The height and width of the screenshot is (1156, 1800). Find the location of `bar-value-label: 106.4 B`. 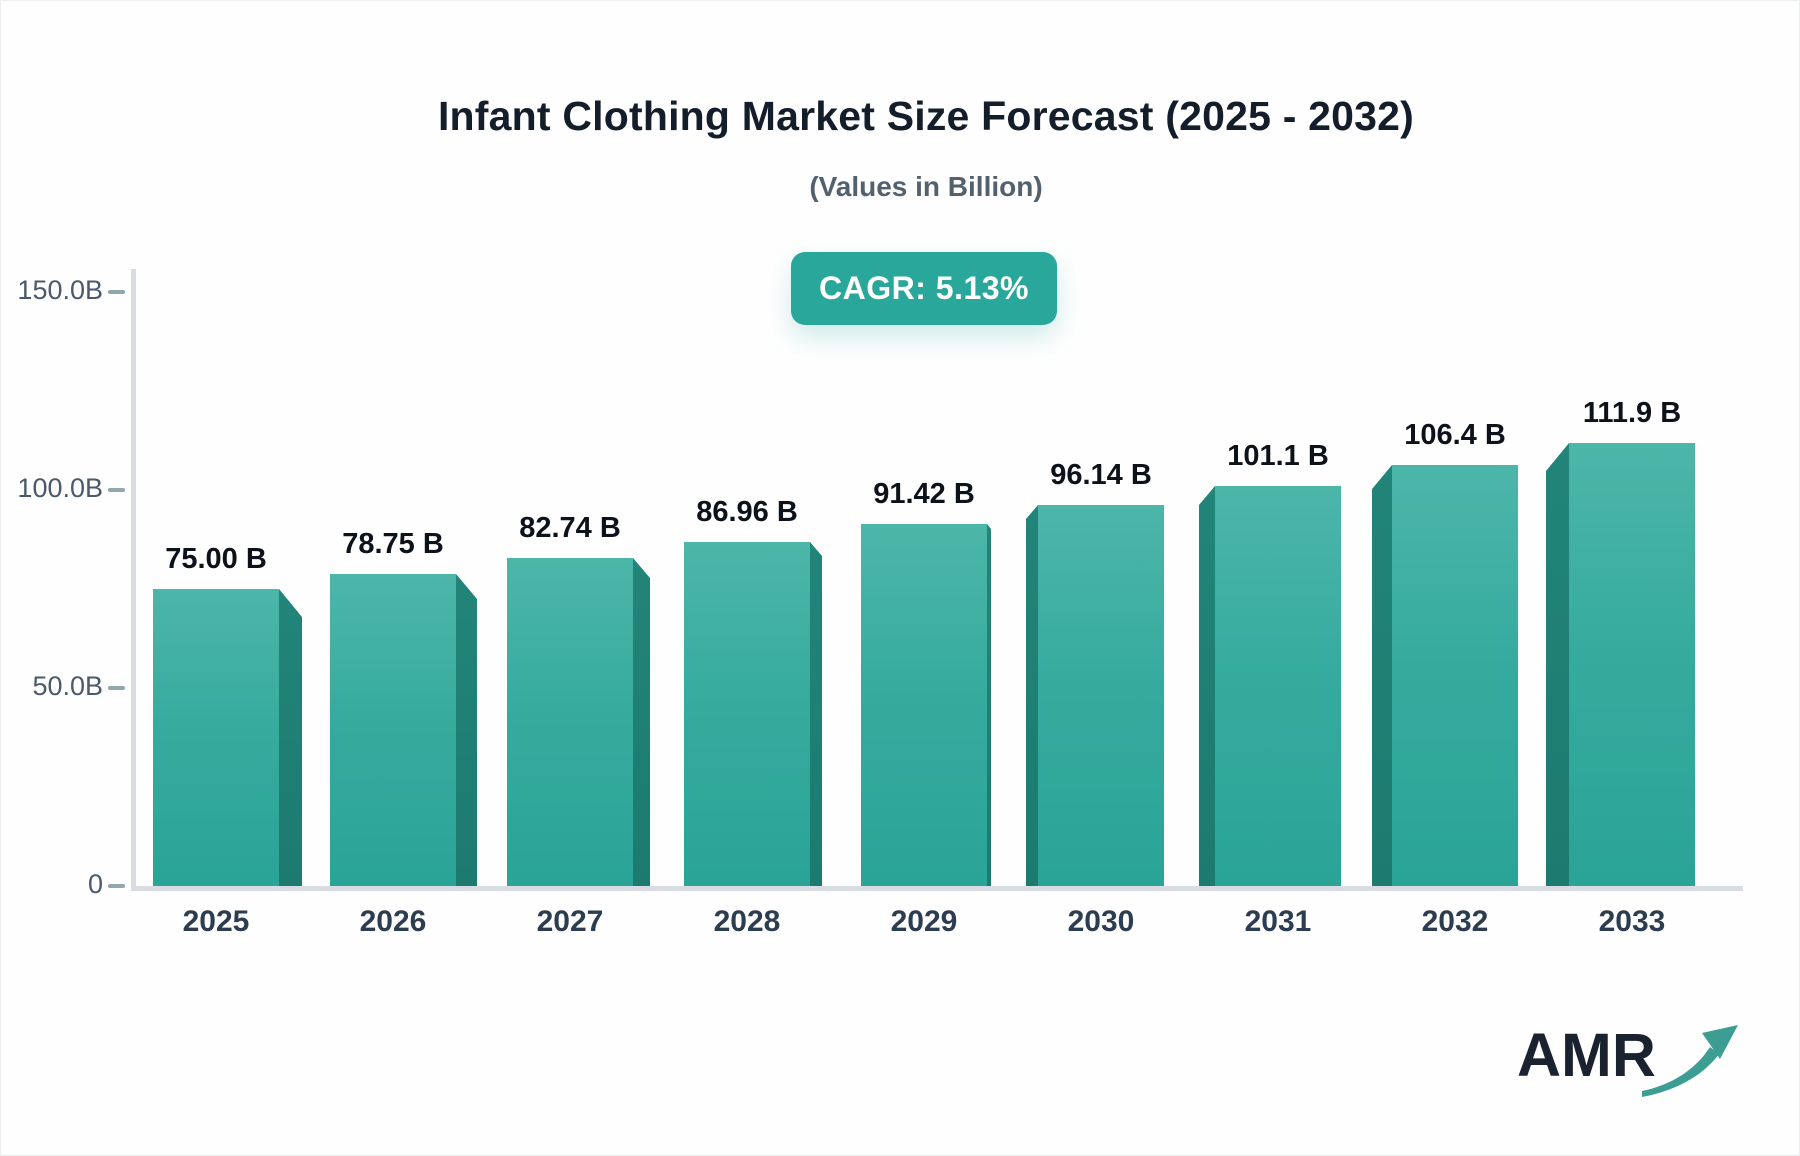

bar-value-label: 106.4 B is located at coordinates (1455, 435).